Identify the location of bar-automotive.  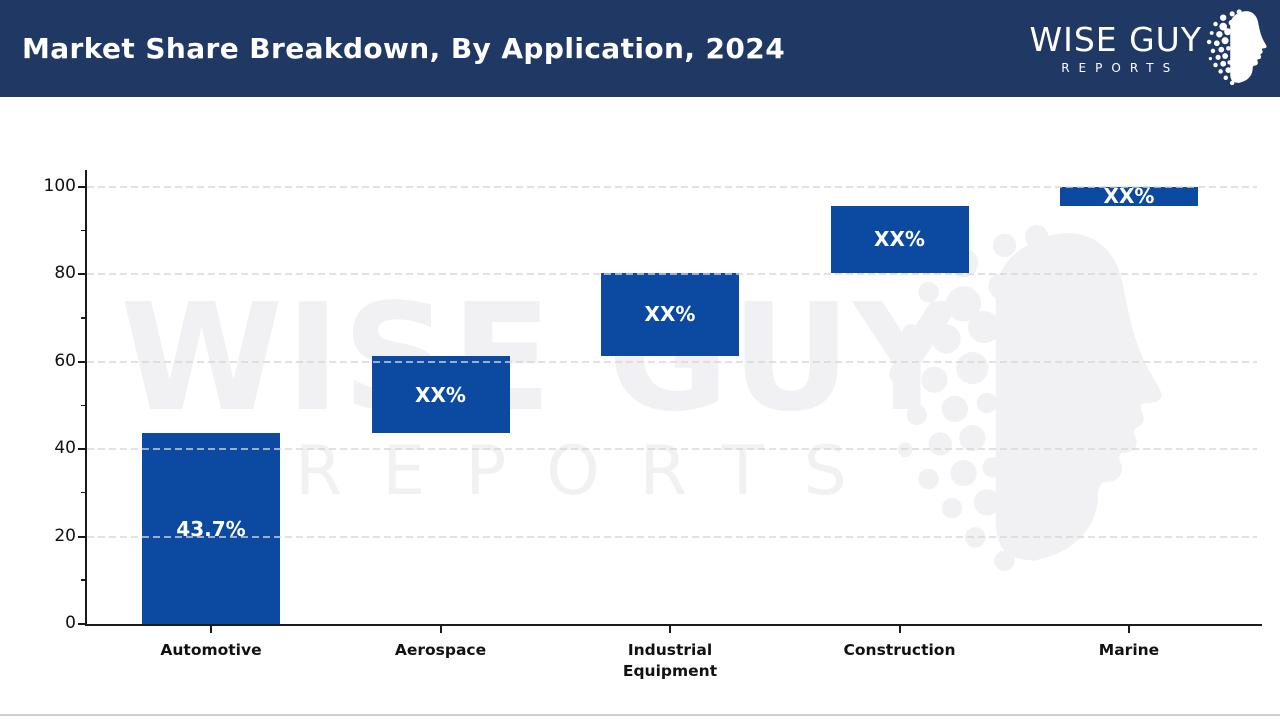
(211, 528).